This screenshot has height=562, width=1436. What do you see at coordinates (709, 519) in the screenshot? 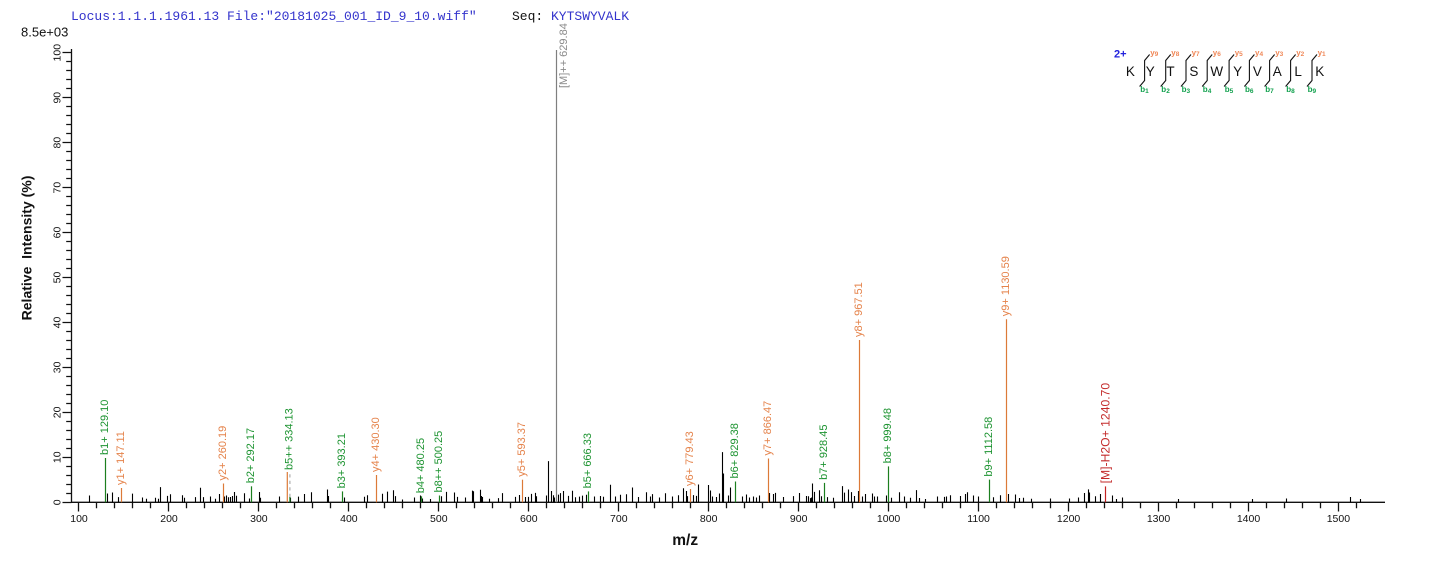
I see `svg-text: 800` at bounding box center [709, 519].